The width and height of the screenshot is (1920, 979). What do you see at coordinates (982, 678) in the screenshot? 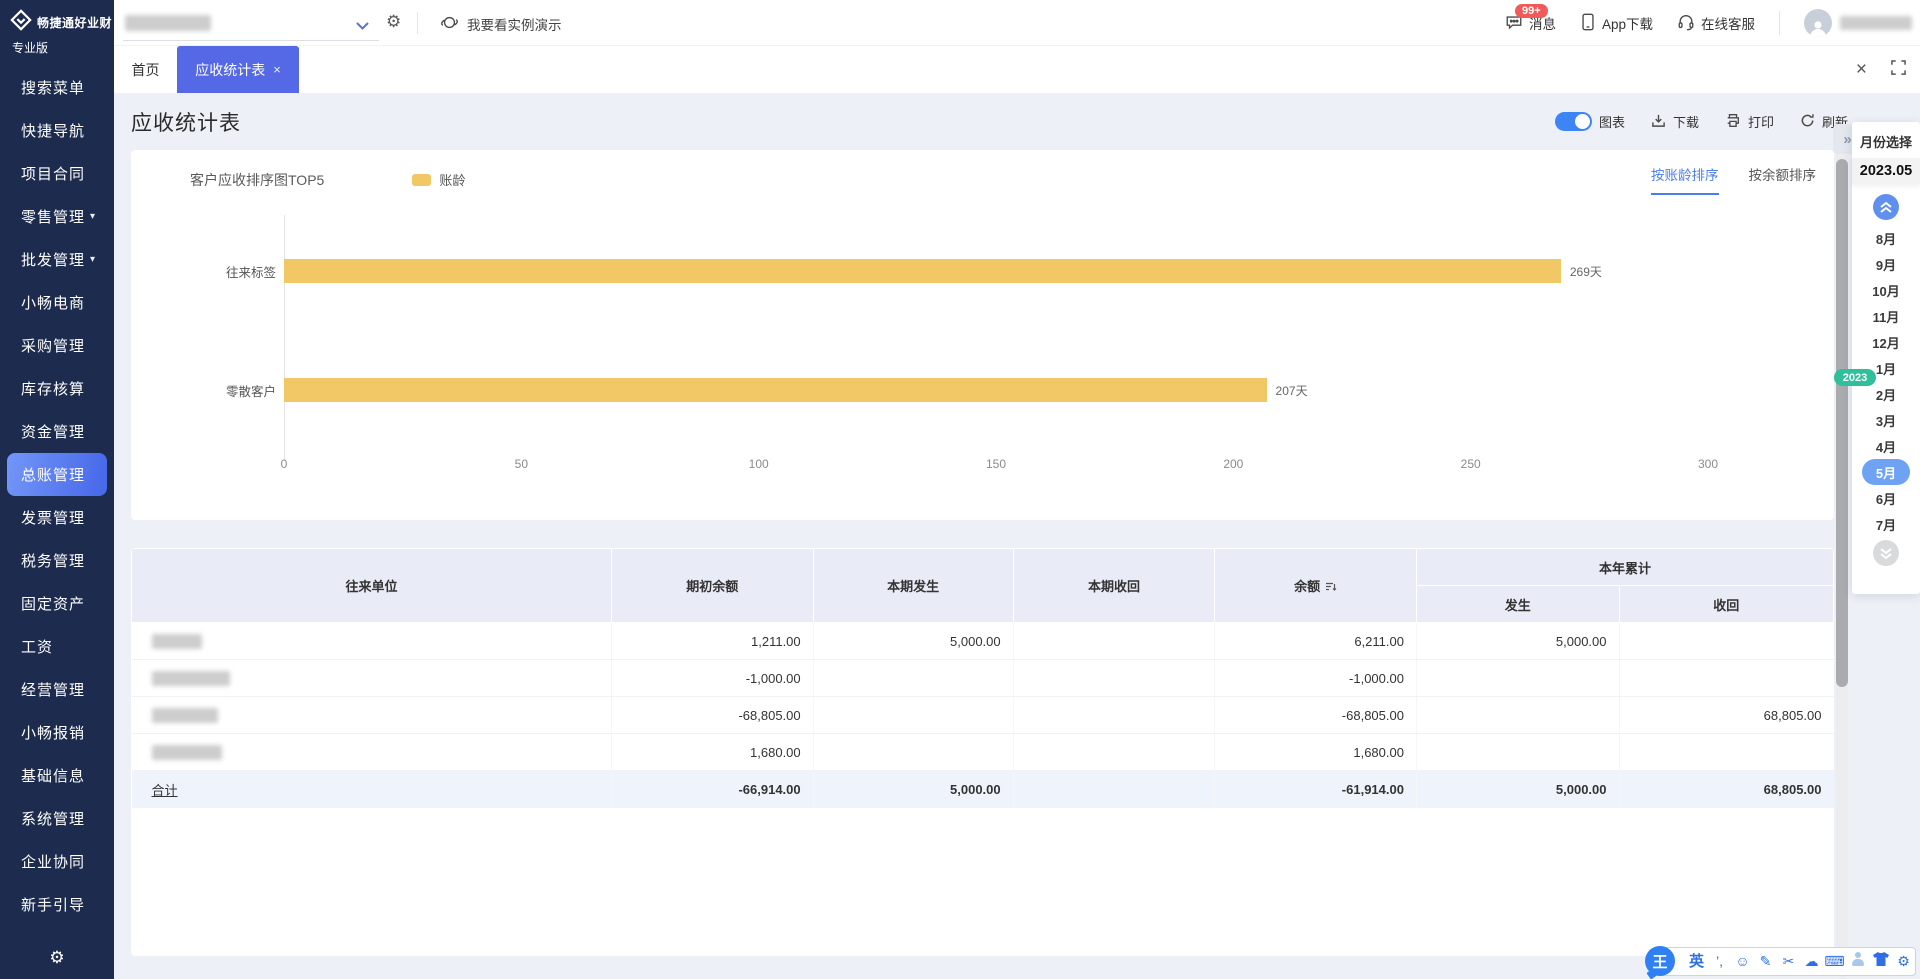
I see `table-row: -1,000.00 -1,000.00` at bounding box center [982, 678].